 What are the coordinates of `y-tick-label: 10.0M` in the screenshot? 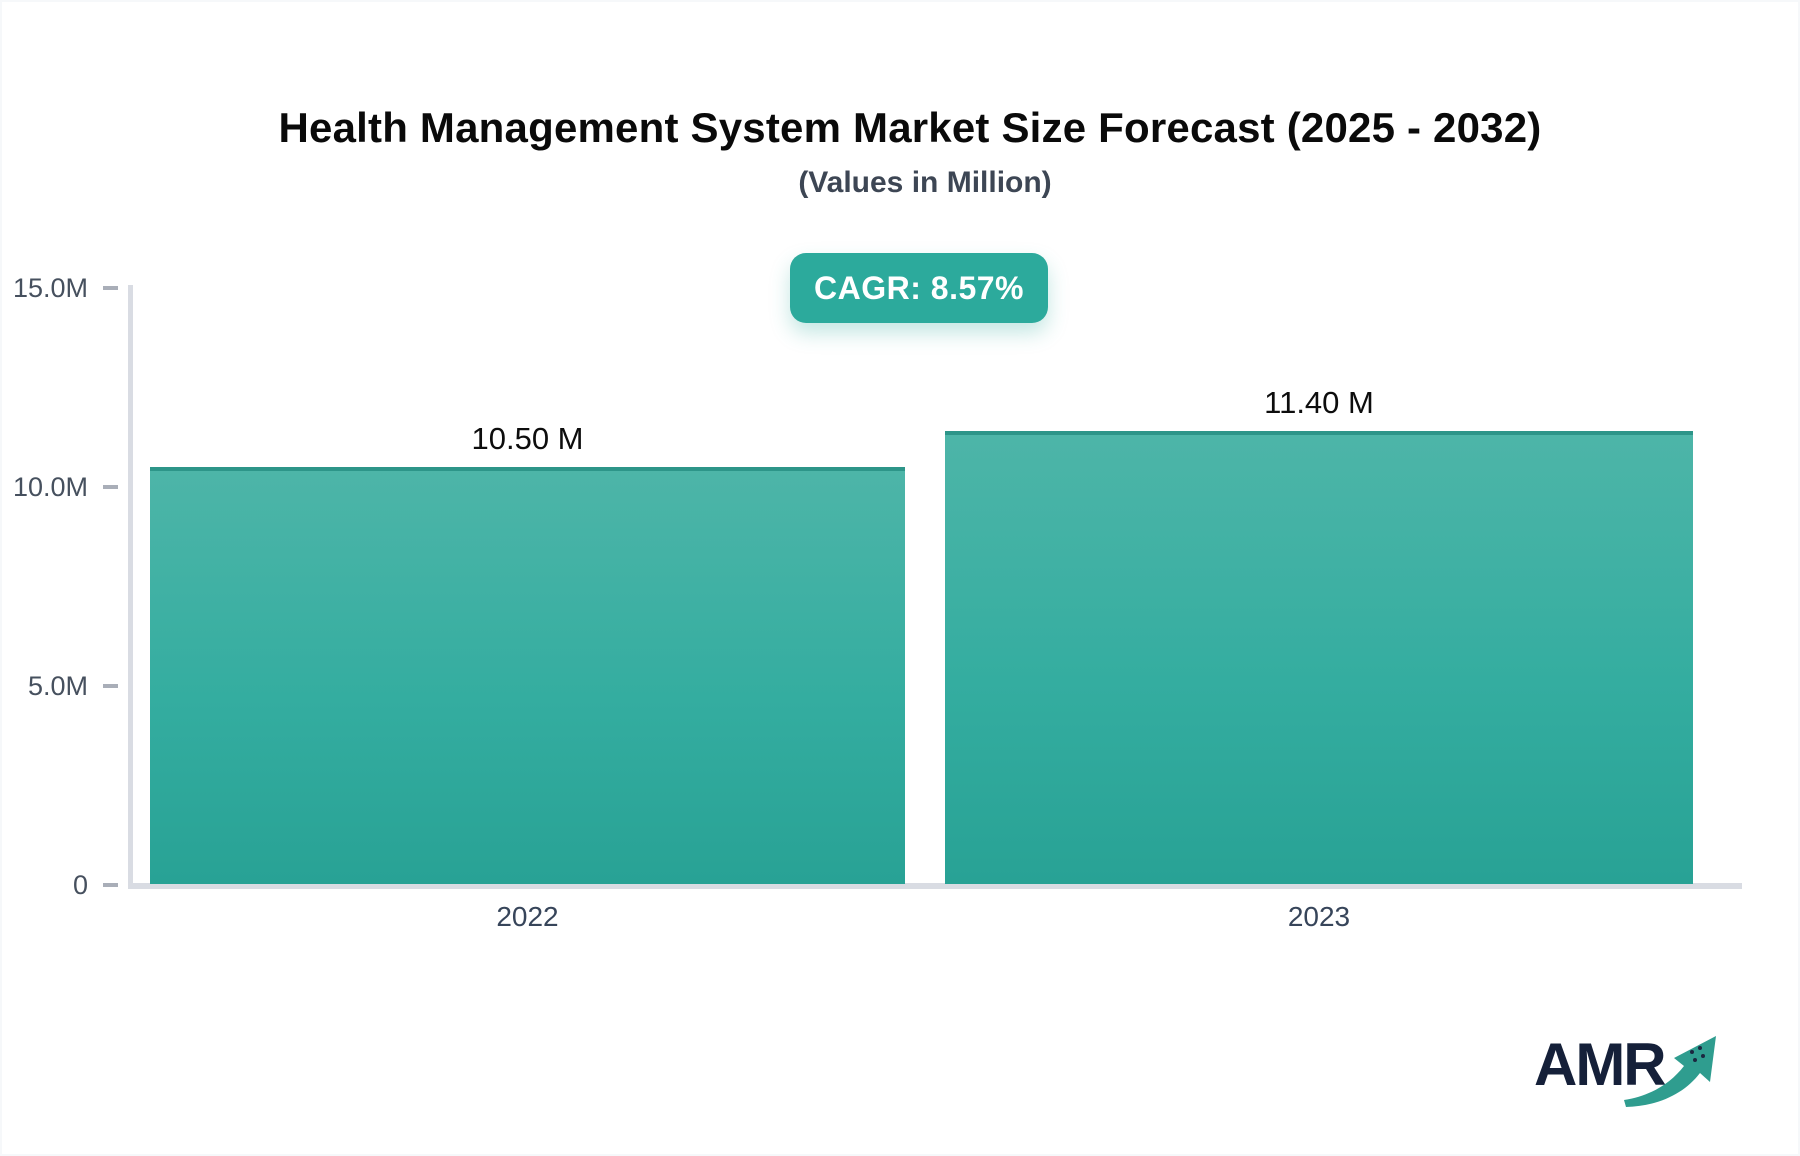 It's located at (50, 487).